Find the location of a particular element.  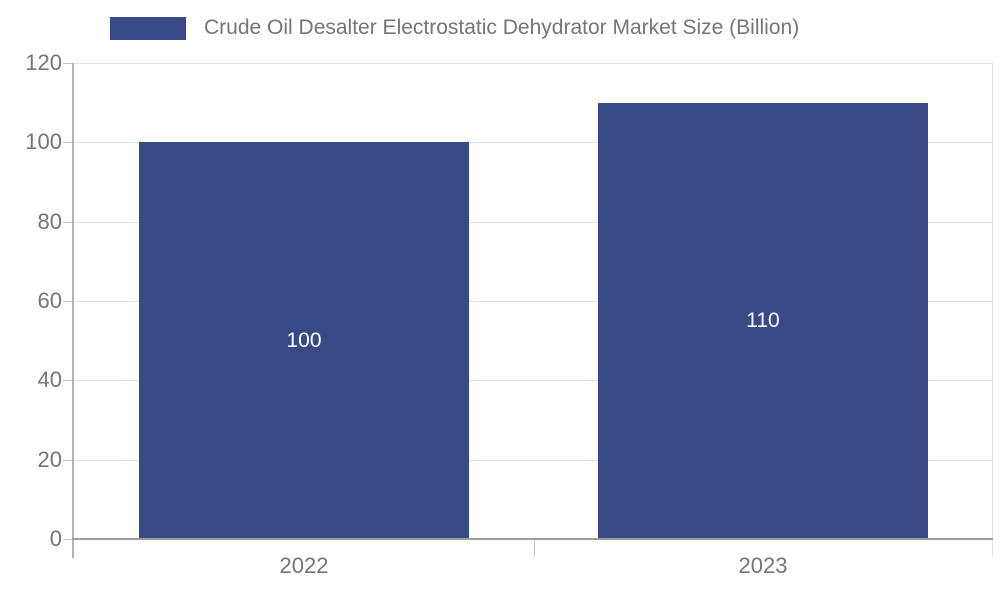

y-tick-label: 120 is located at coordinates (43, 62).